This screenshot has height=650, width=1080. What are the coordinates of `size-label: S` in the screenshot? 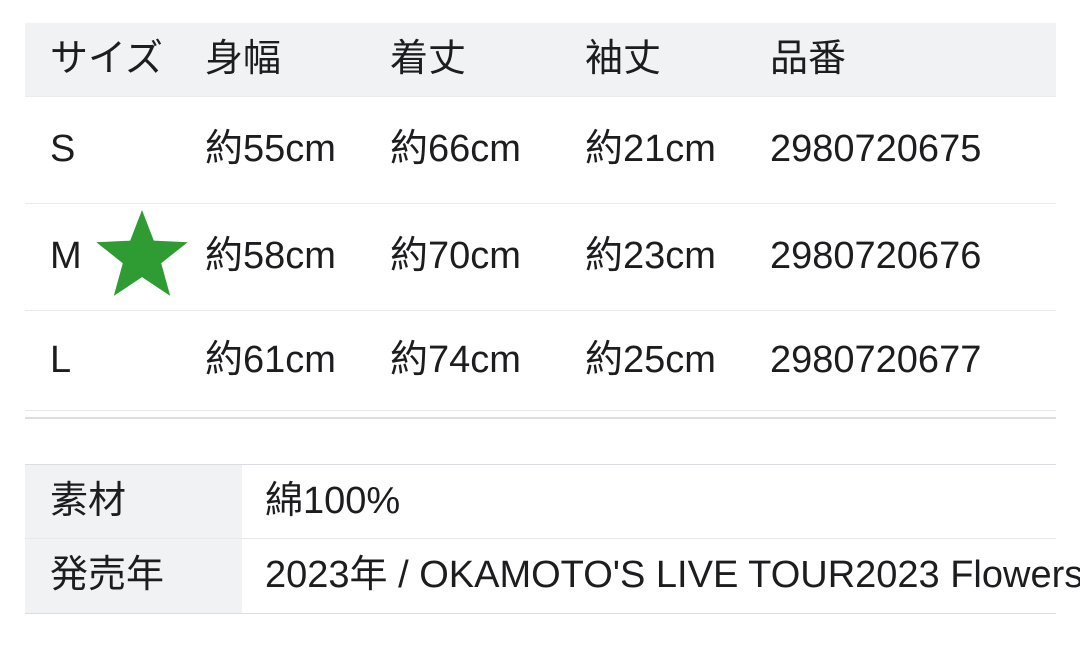 It's located at (63, 149).